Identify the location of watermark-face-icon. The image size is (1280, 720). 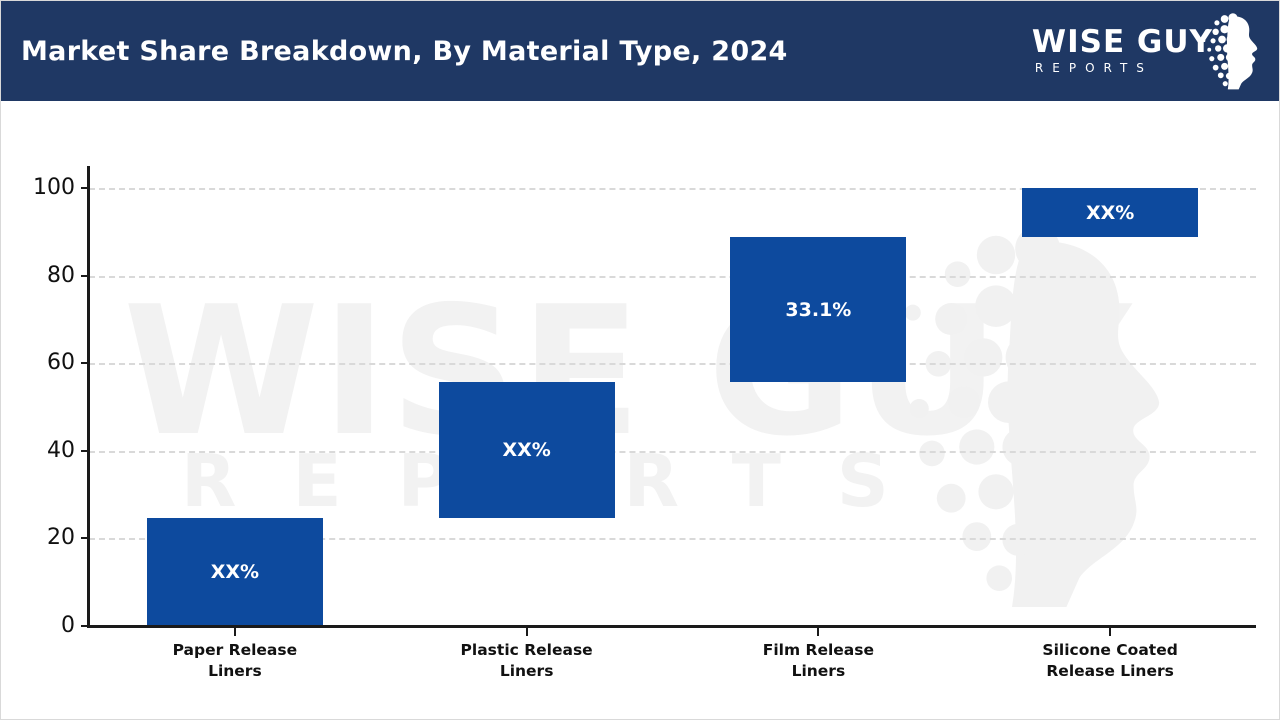
(1023, 416).